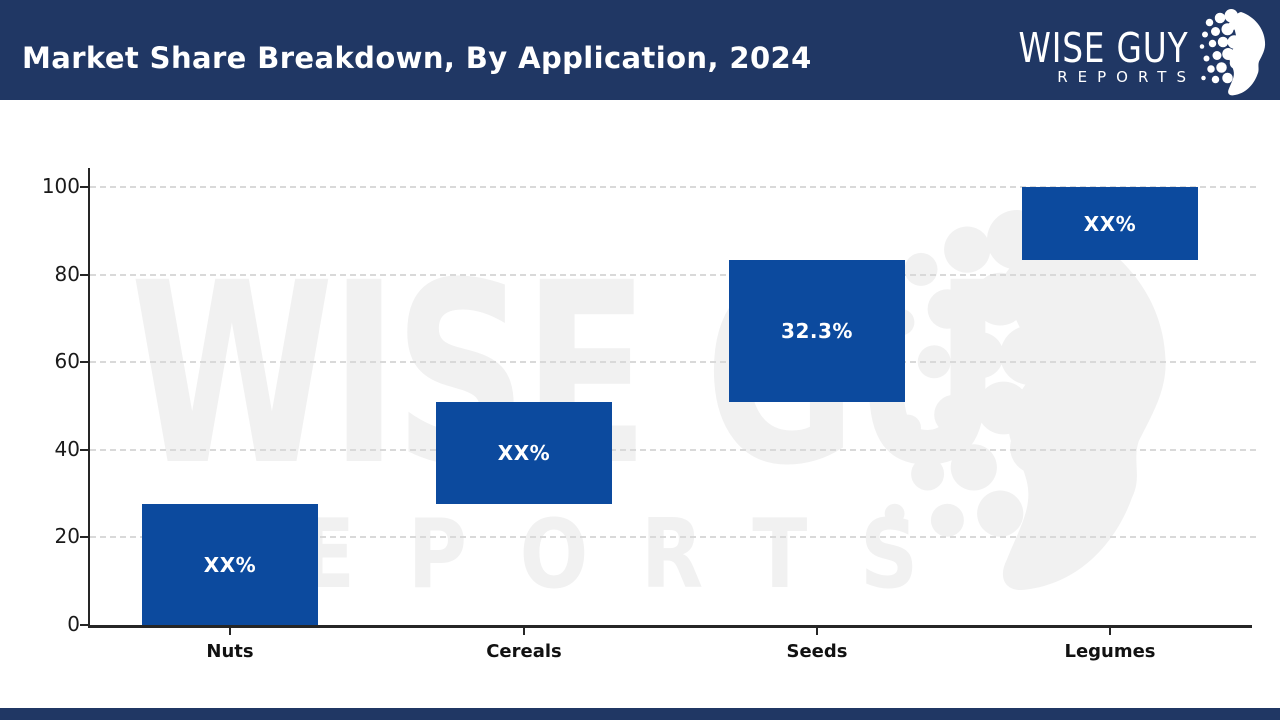 This screenshot has height=720, width=1280. What do you see at coordinates (1103, 48) in the screenshot?
I see `logo-wiseguy-text: WISE GUY` at bounding box center [1103, 48].